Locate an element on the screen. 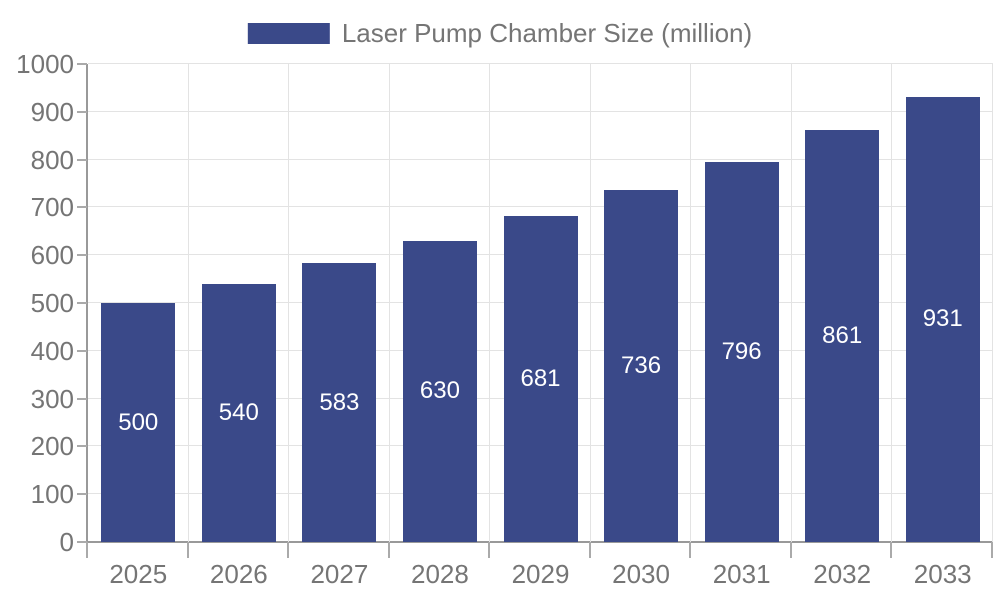 The height and width of the screenshot is (600, 1000). bar-value-label: 861 is located at coordinates (842, 336).